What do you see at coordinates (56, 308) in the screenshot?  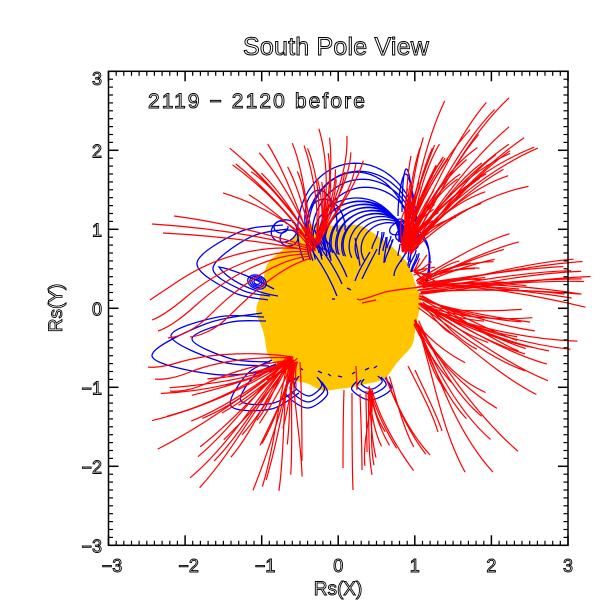 I see `svg-text: Rs(Y)` at bounding box center [56, 308].